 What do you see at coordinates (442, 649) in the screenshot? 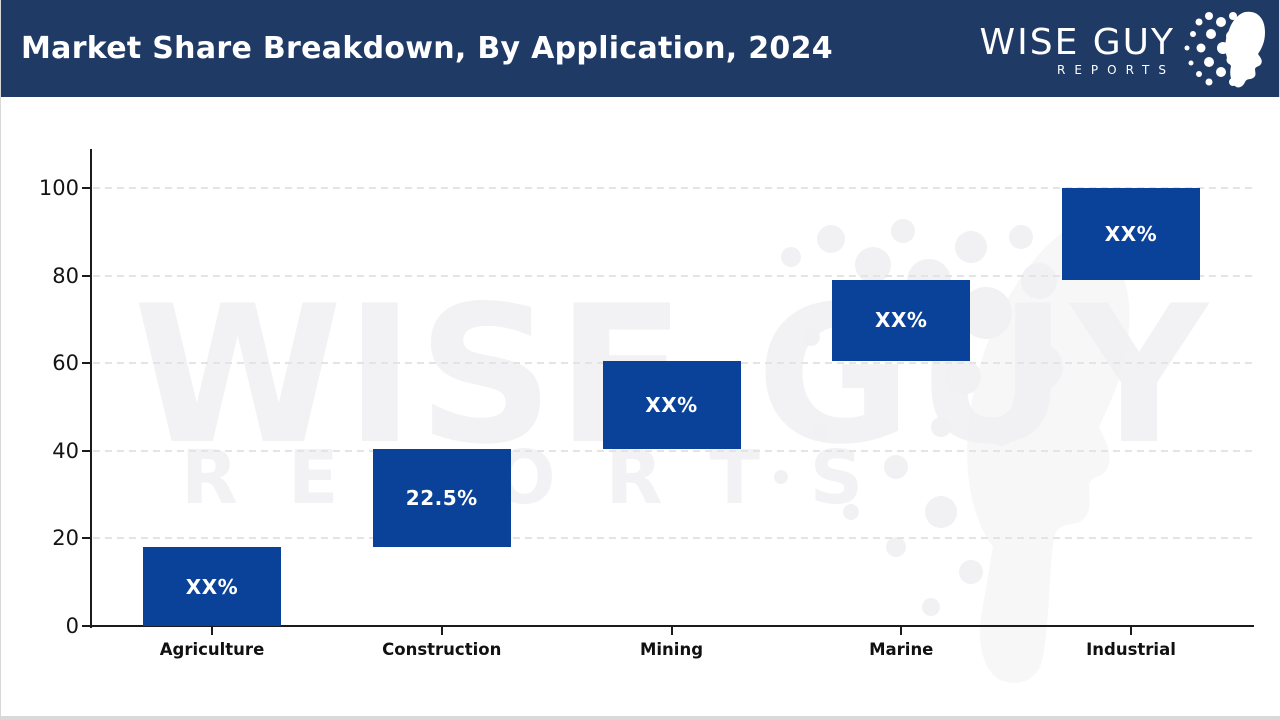
I see `x-tick-label: Construction` at bounding box center [442, 649].